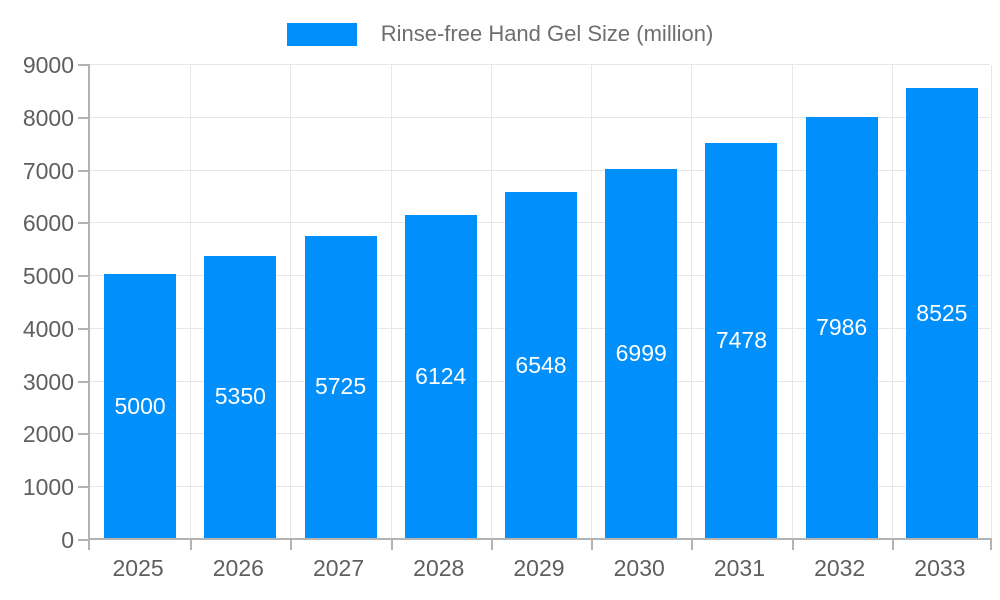  Describe the element at coordinates (48, 328) in the screenshot. I see `y-tick-label: 4000` at that location.